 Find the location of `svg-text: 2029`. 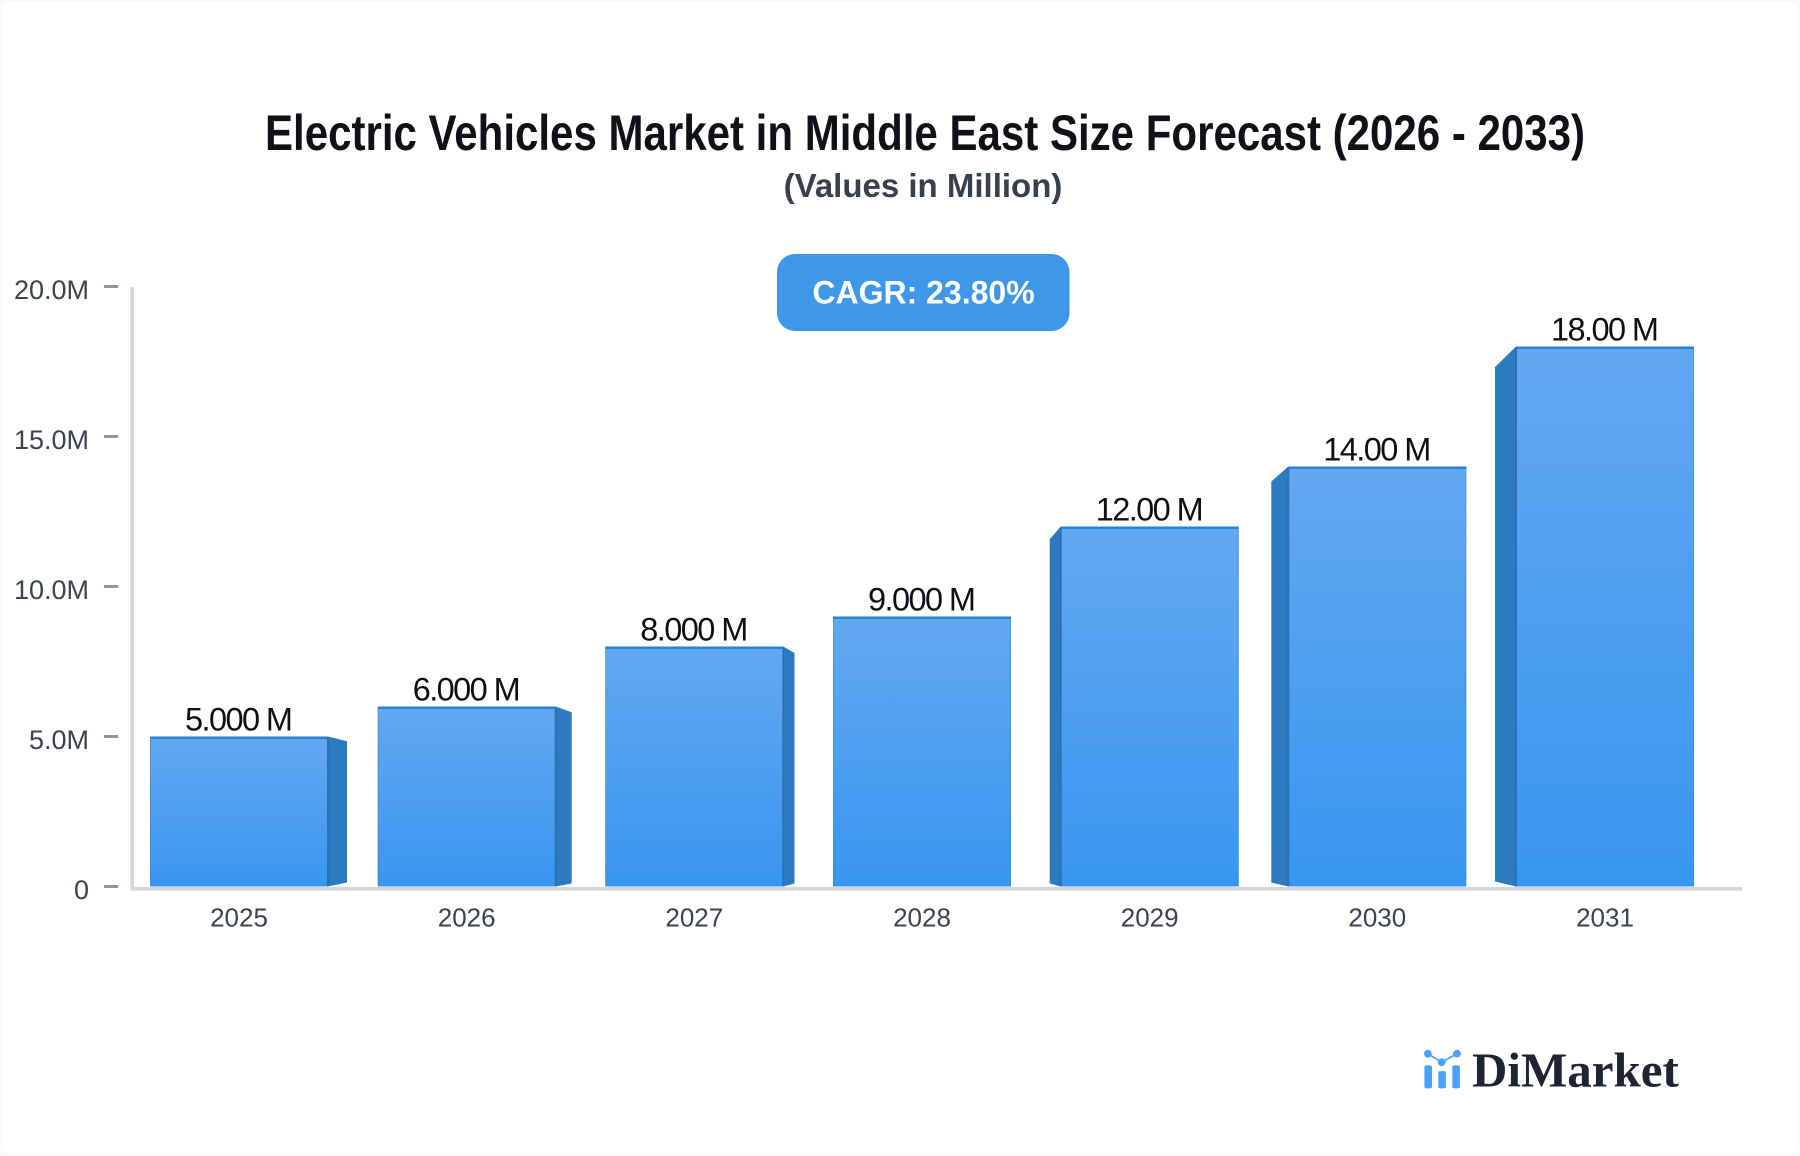

svg-text: 2029 is located at coordinates (1150, 918).